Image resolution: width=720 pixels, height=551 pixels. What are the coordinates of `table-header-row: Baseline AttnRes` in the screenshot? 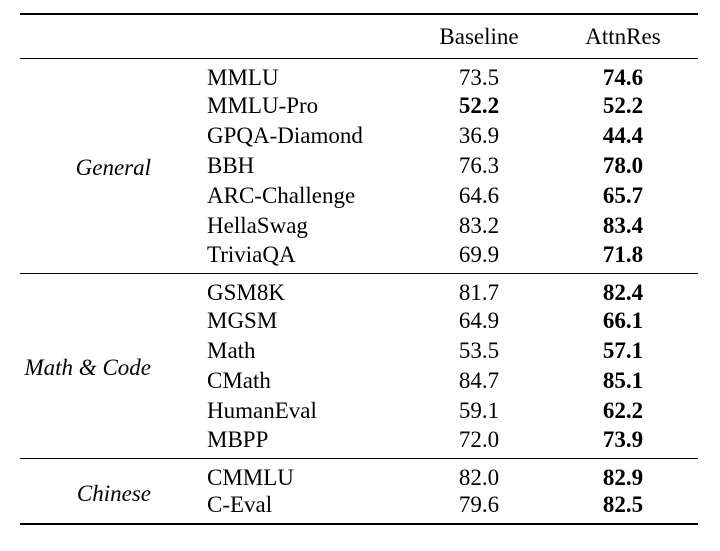 It's located at (359, 36).